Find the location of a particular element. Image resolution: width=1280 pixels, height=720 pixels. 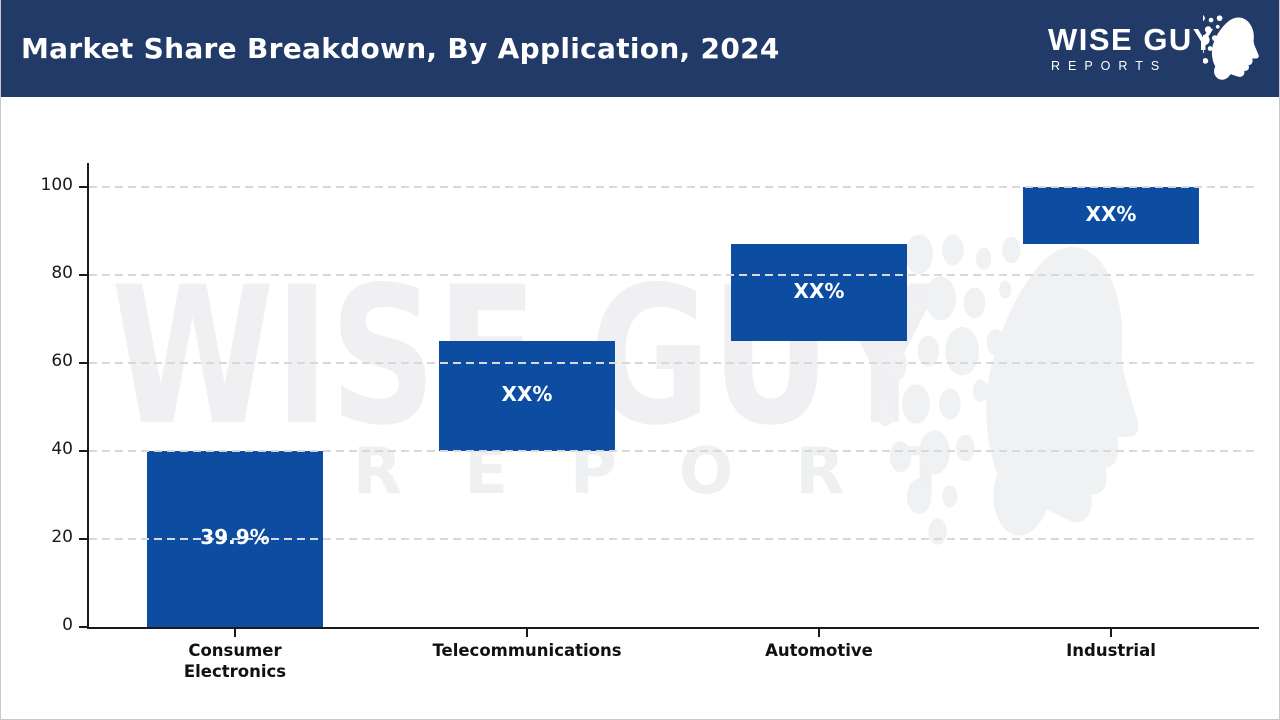

brand-subname: REPORTS is located at coordinates (1109, 66).